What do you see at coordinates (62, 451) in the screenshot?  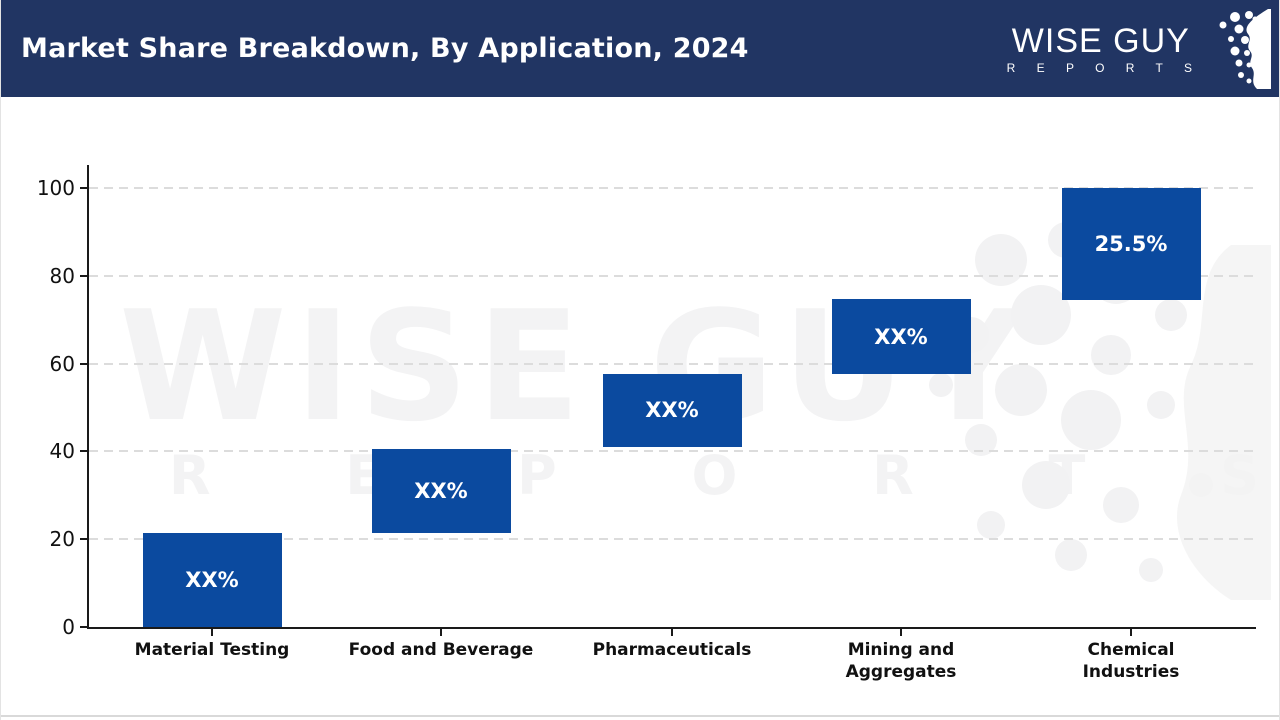 I see `y-tick-label-40: 40` at bounding box center [62, 451].